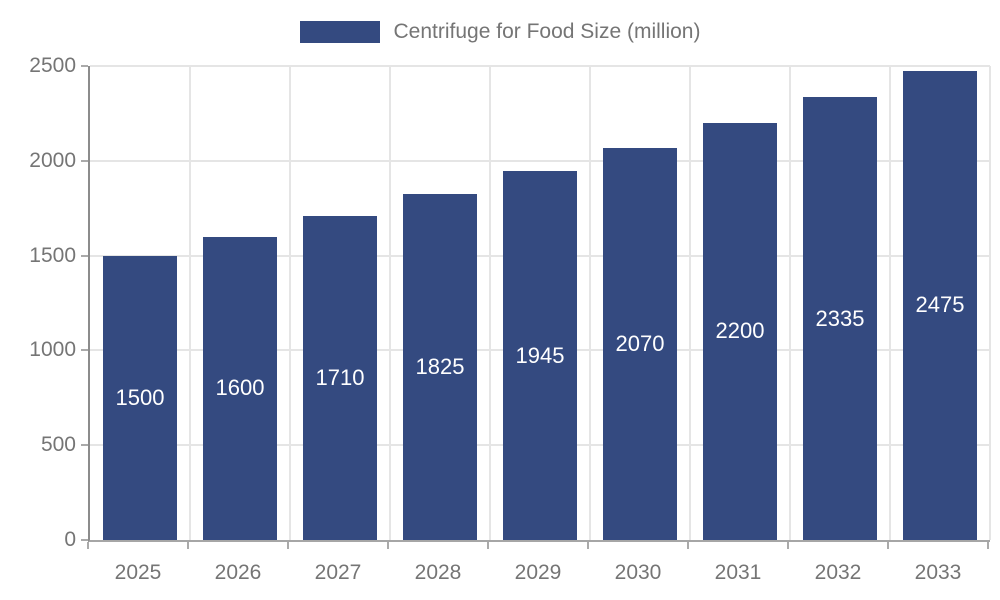  I want to click on x-axis-tick-label: 2025, so click(138, 572).